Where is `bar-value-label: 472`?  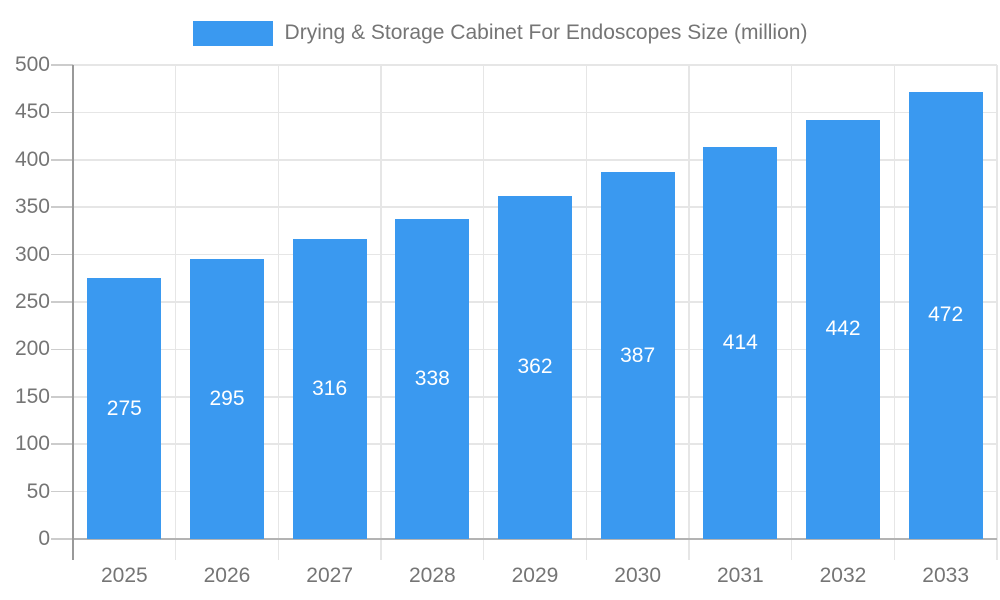 bar-value-label: 472 is located at coordinates (946, 315).